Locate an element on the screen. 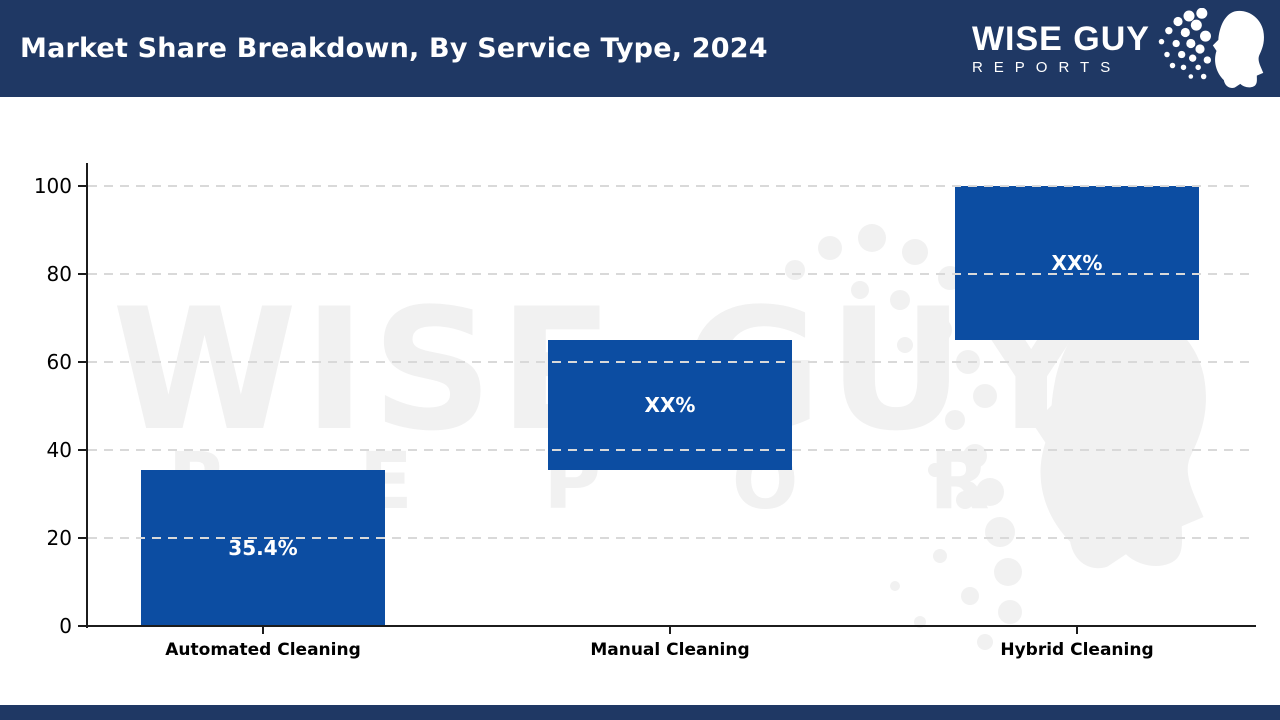  logo-wordmark: WISE GUY REPORTS is located at coordinates (1061, 49).